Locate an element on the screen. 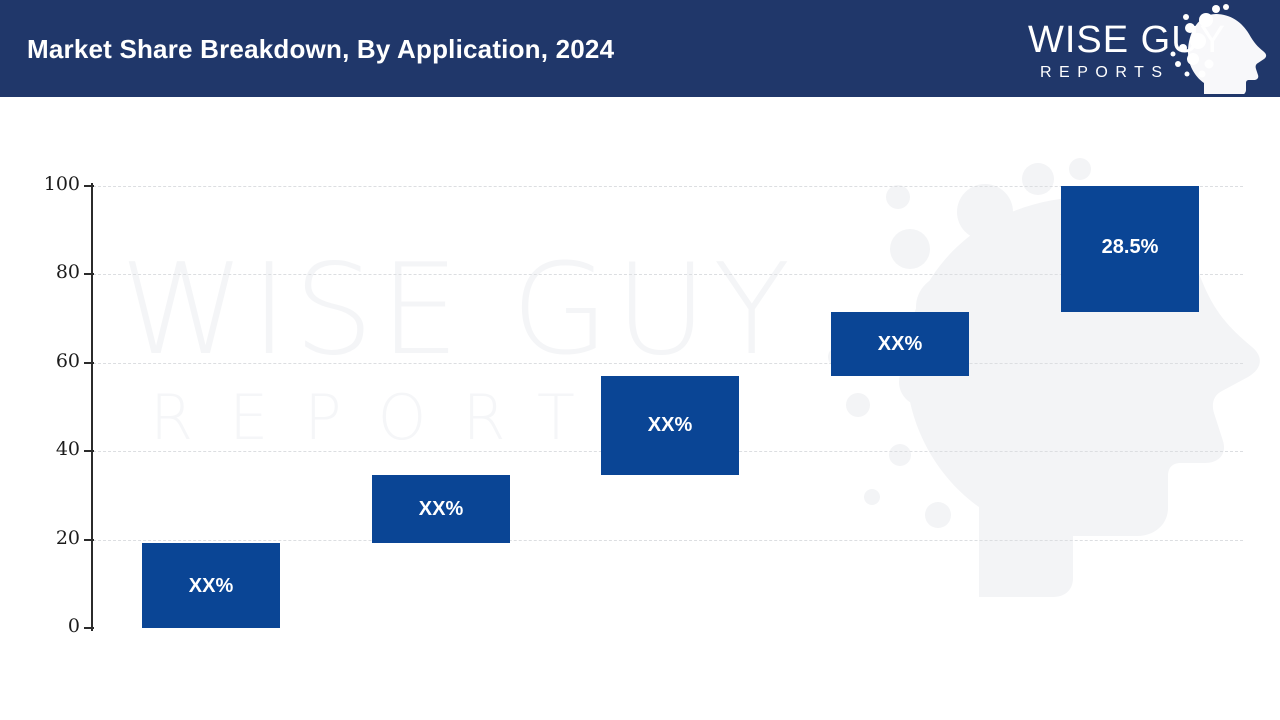  bar-disaster-management: XX% is located at coordinates (441, 509).